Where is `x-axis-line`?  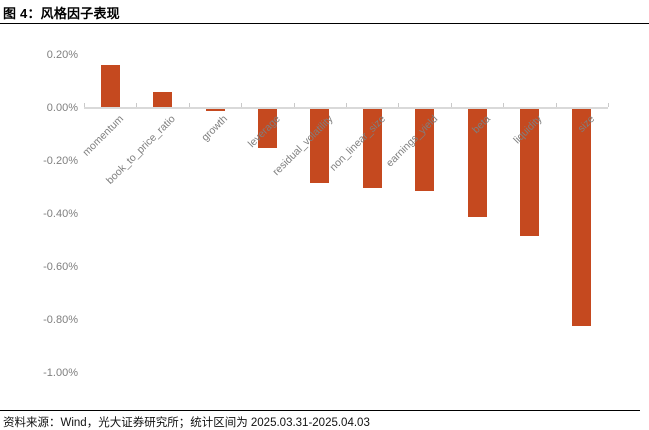
x-axis-line is located at coordinates (346, 108).